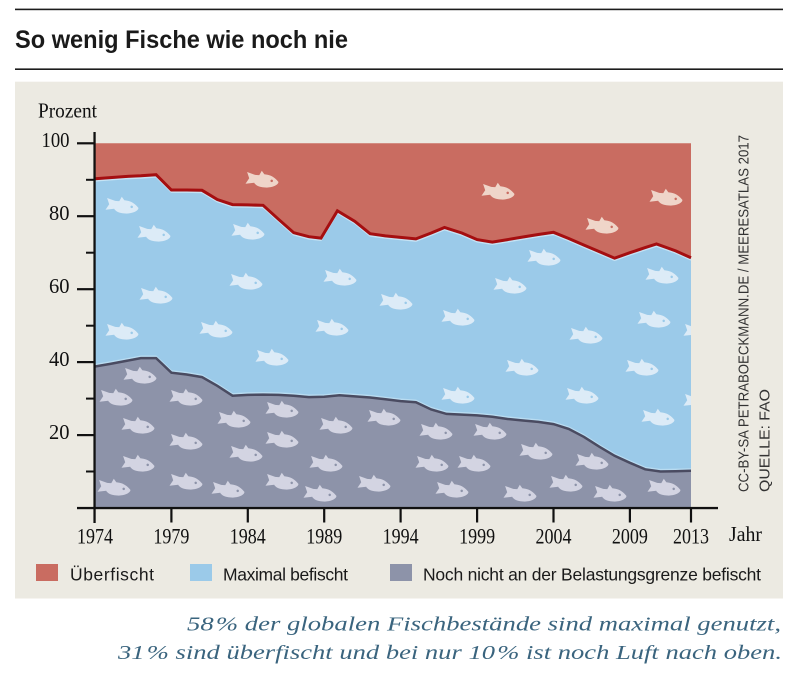  Describe the element at coordinates (56, 140) in the screenshot. I see `svg-text: 100` at that location.